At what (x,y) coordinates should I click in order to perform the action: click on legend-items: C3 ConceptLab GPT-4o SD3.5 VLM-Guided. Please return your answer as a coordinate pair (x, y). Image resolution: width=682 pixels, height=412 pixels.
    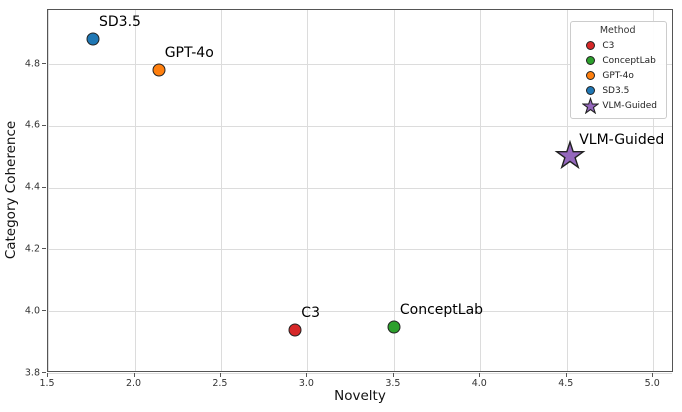
    Looking at the image, I should click on (617, 76).